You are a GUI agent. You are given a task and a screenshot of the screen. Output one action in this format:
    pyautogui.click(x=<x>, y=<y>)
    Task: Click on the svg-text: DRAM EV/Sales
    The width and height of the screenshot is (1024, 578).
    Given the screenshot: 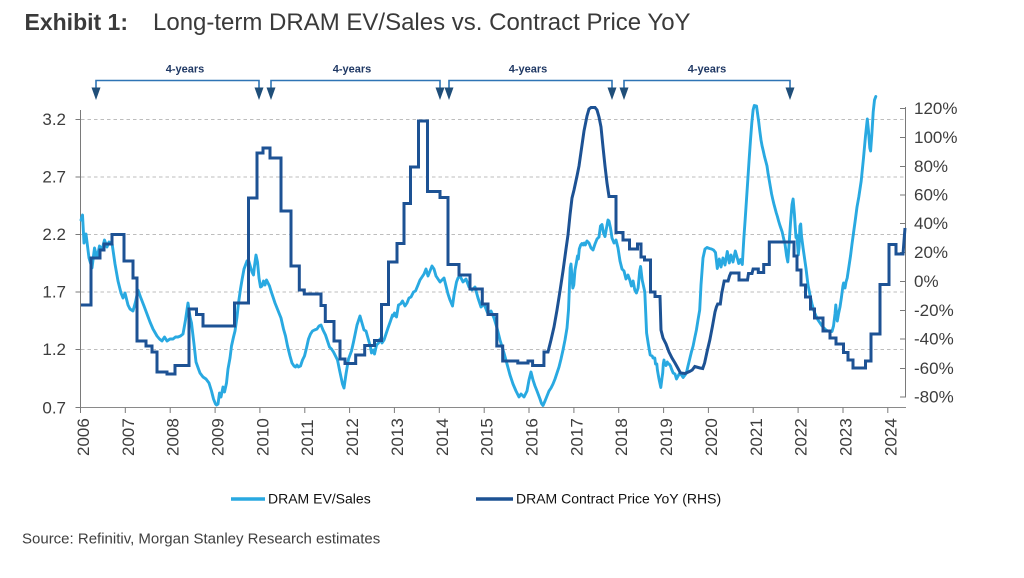 What is the action you would take?
    pyautogui.click(x=319, y=499)
    